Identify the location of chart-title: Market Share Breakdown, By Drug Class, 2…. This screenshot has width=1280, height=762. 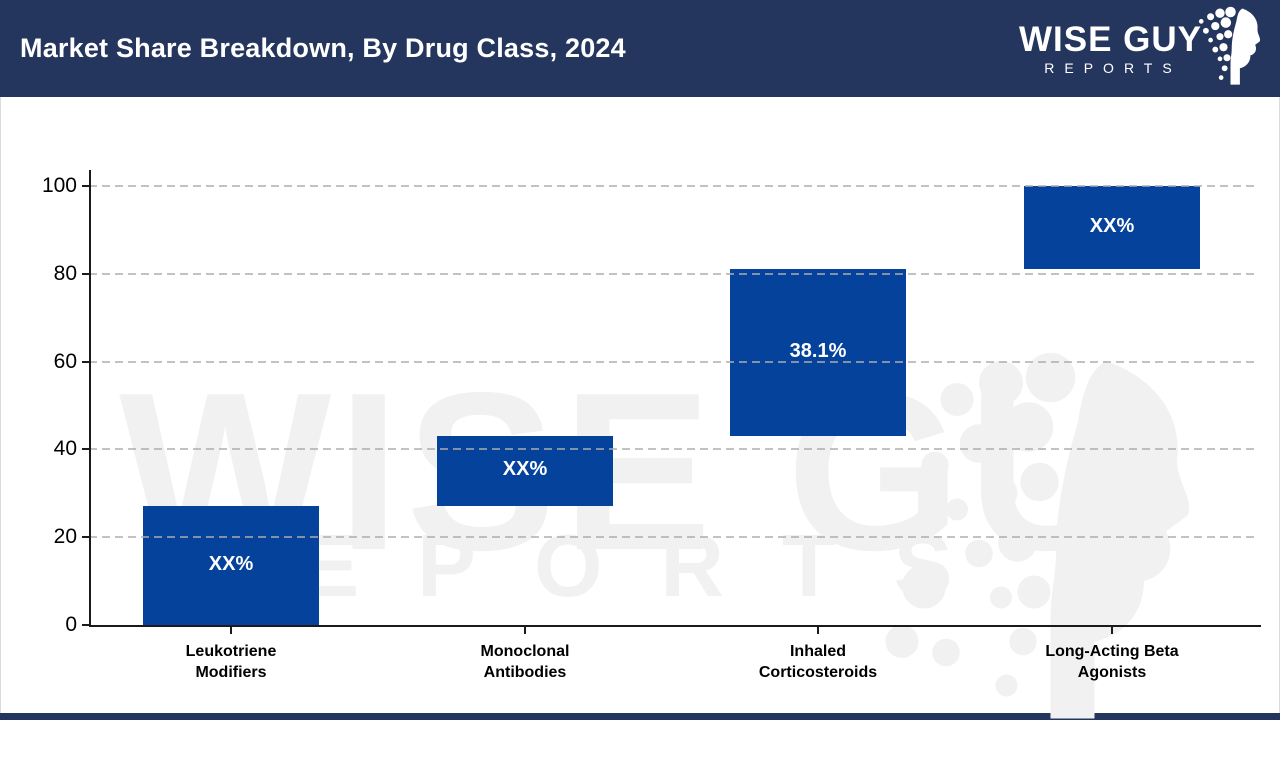
(323, 48).